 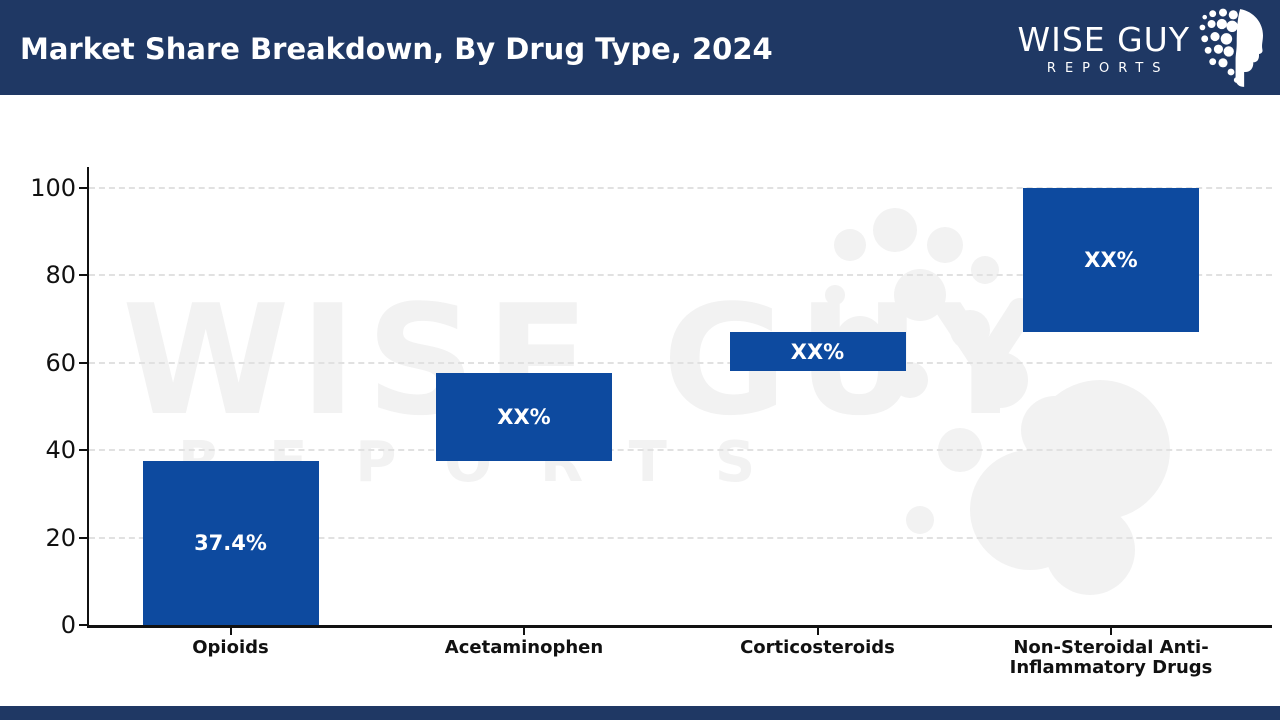 I want to click on y-tick-label: 100, so click(x=53, y=187).